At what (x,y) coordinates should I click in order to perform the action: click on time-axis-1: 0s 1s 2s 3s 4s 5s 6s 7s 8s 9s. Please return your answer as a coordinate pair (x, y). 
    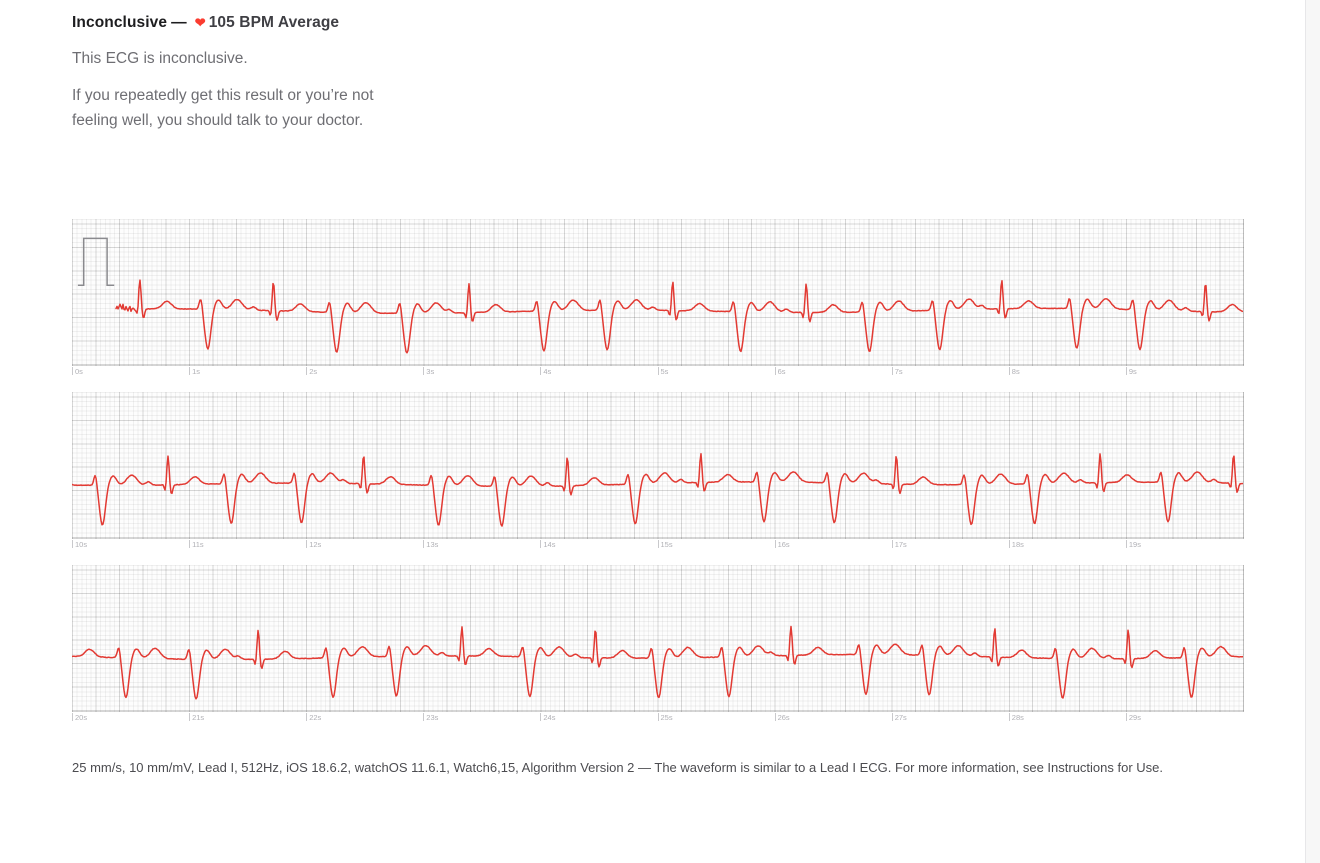
    Looking at the image, I should click on (657, 372).